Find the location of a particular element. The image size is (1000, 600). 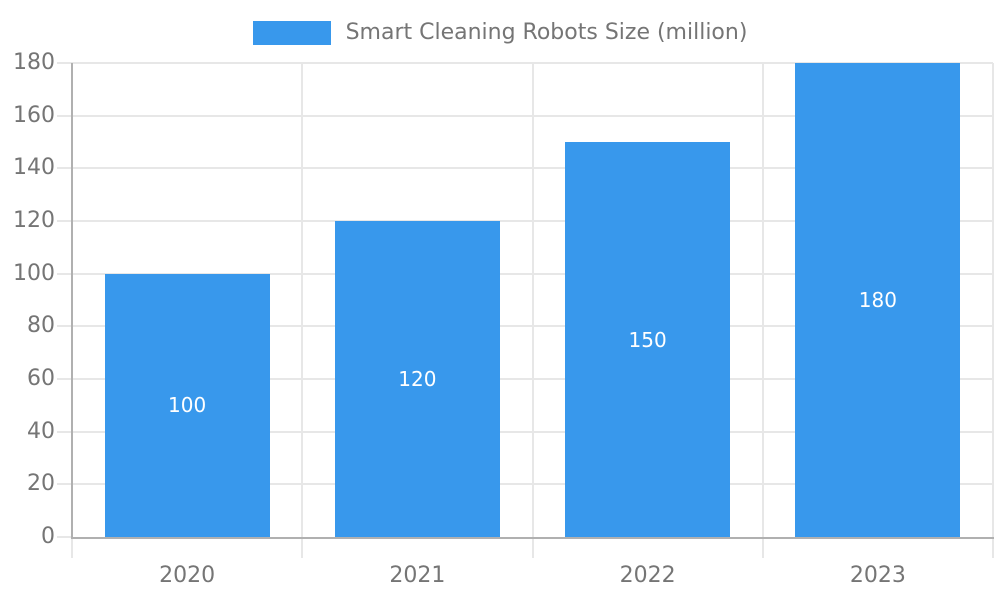

bar-2021 is located at coordinates (417, 379).